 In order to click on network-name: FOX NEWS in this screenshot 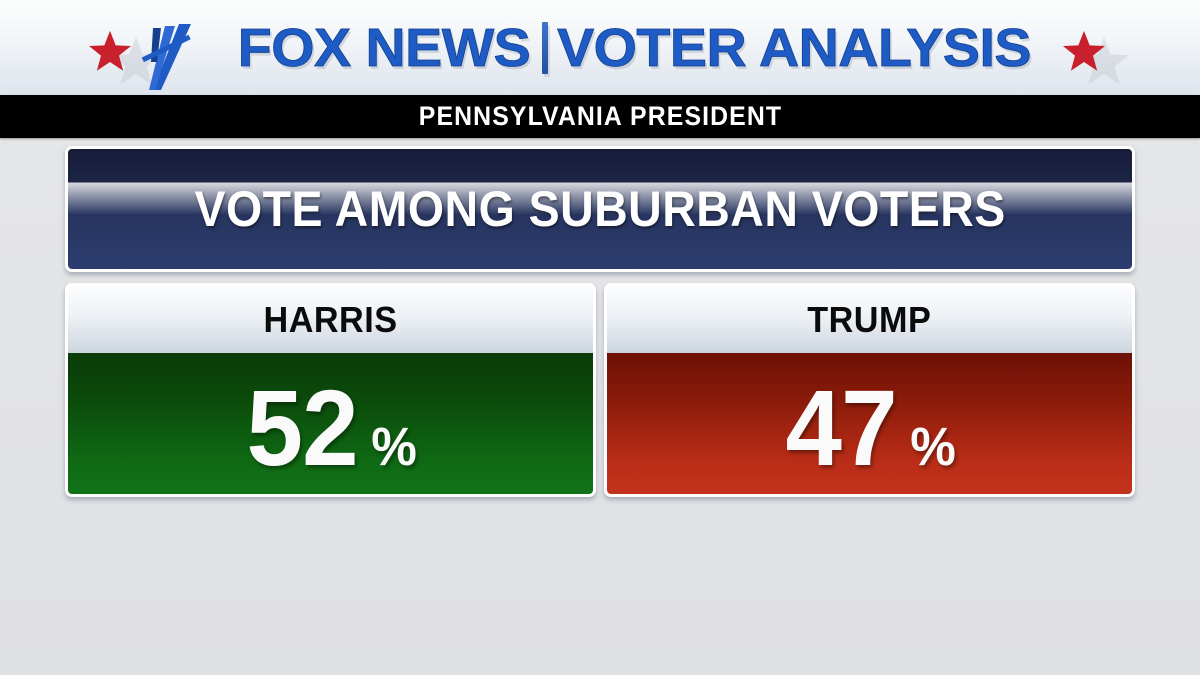, I will do `click(384, 47)`.